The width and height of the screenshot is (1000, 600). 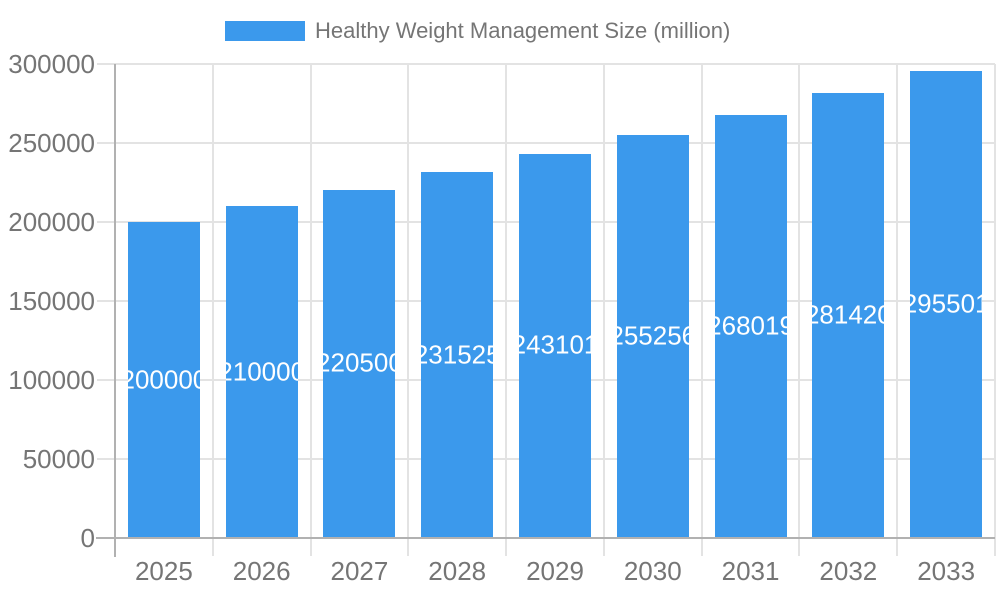 What do you see at coordinates (457, 571) in the screenshot?
I see `x-tick-label: 2028` at bounding box center [457, 571].